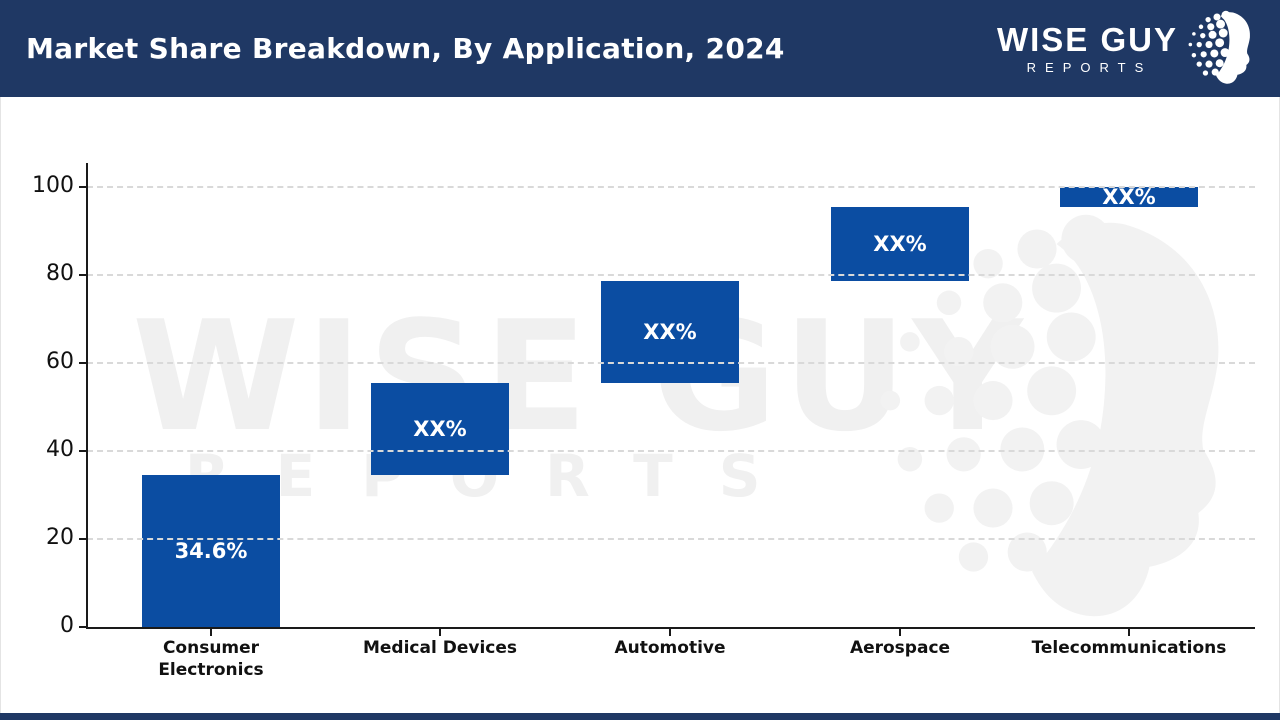  What do you see at coordinates (60, 537) in the screenshot?
I see `y-tick-label-20: 20` at bounding box center [60, 537].